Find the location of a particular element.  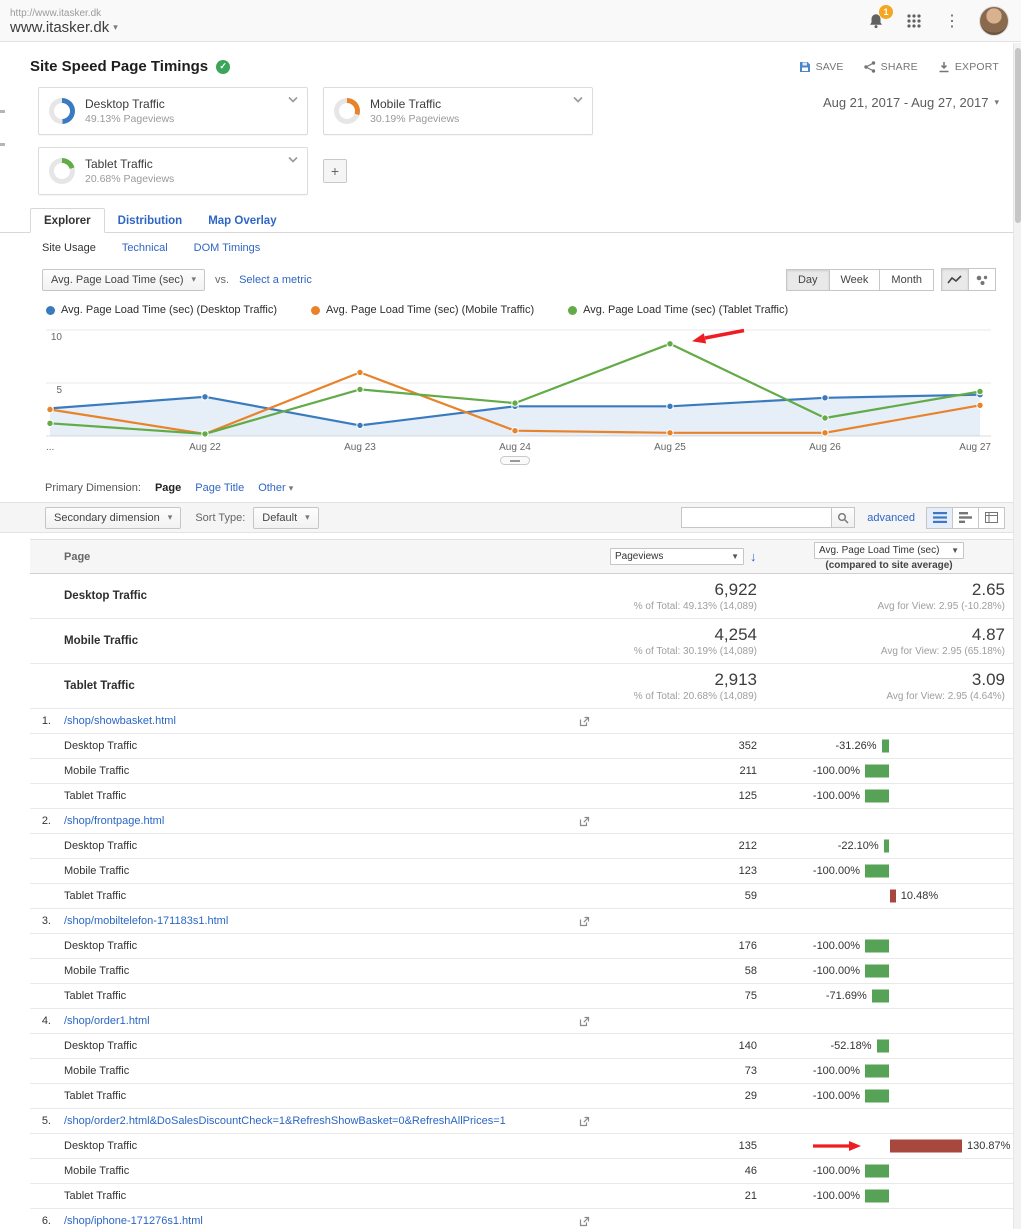

page-link: /shop/showbasket.html is located at coordinates (120, 721).